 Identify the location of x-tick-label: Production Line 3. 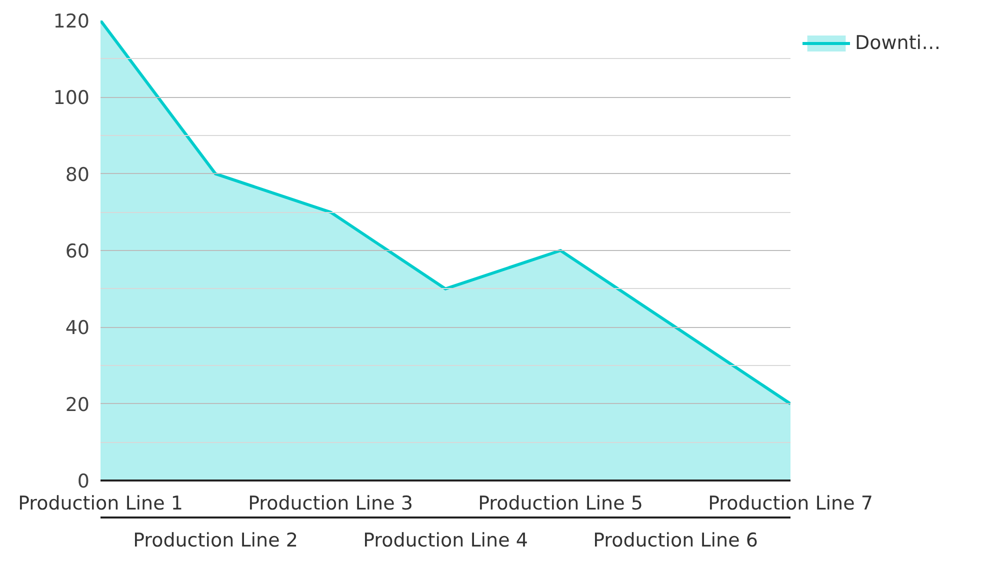
(330, 503).